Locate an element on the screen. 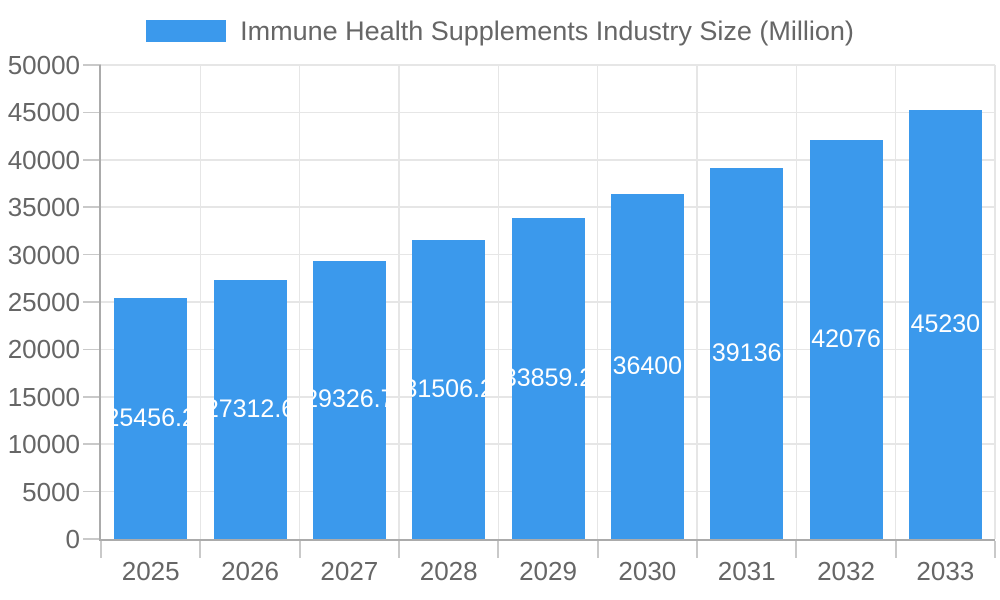 This screenshot has width=1000, height=600. y-axis-line is located at coordinates (100, 303).